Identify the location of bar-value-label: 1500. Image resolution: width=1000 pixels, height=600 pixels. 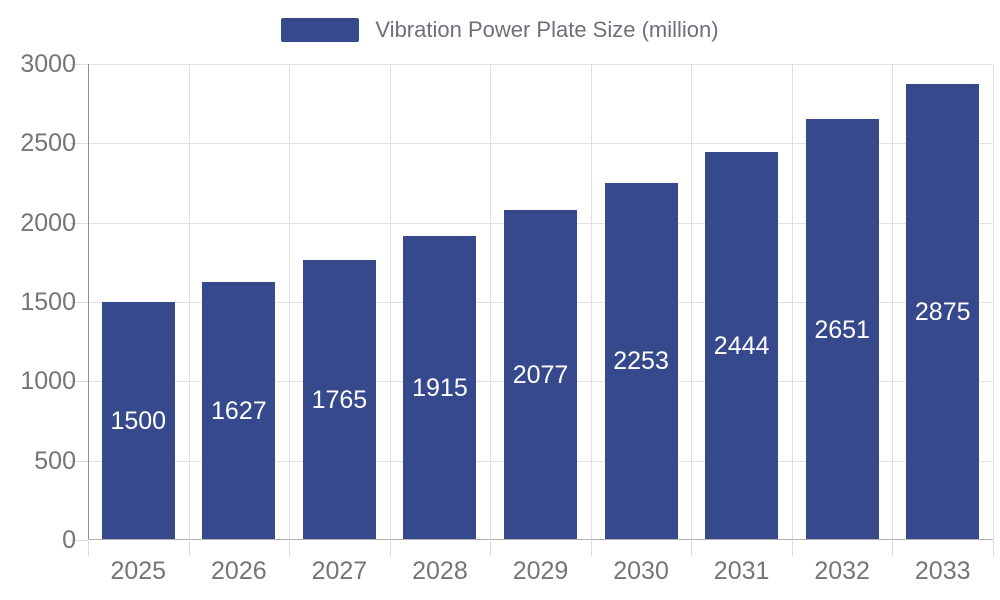
(138, 421).